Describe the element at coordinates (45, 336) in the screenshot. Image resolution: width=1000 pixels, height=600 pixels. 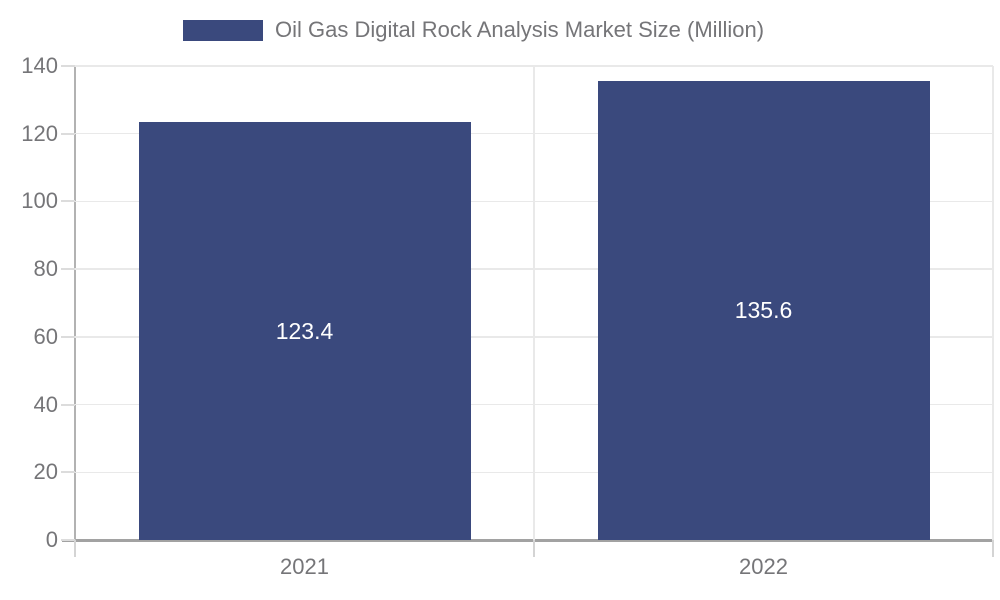
I see `y-tick-label: 60` at that location.